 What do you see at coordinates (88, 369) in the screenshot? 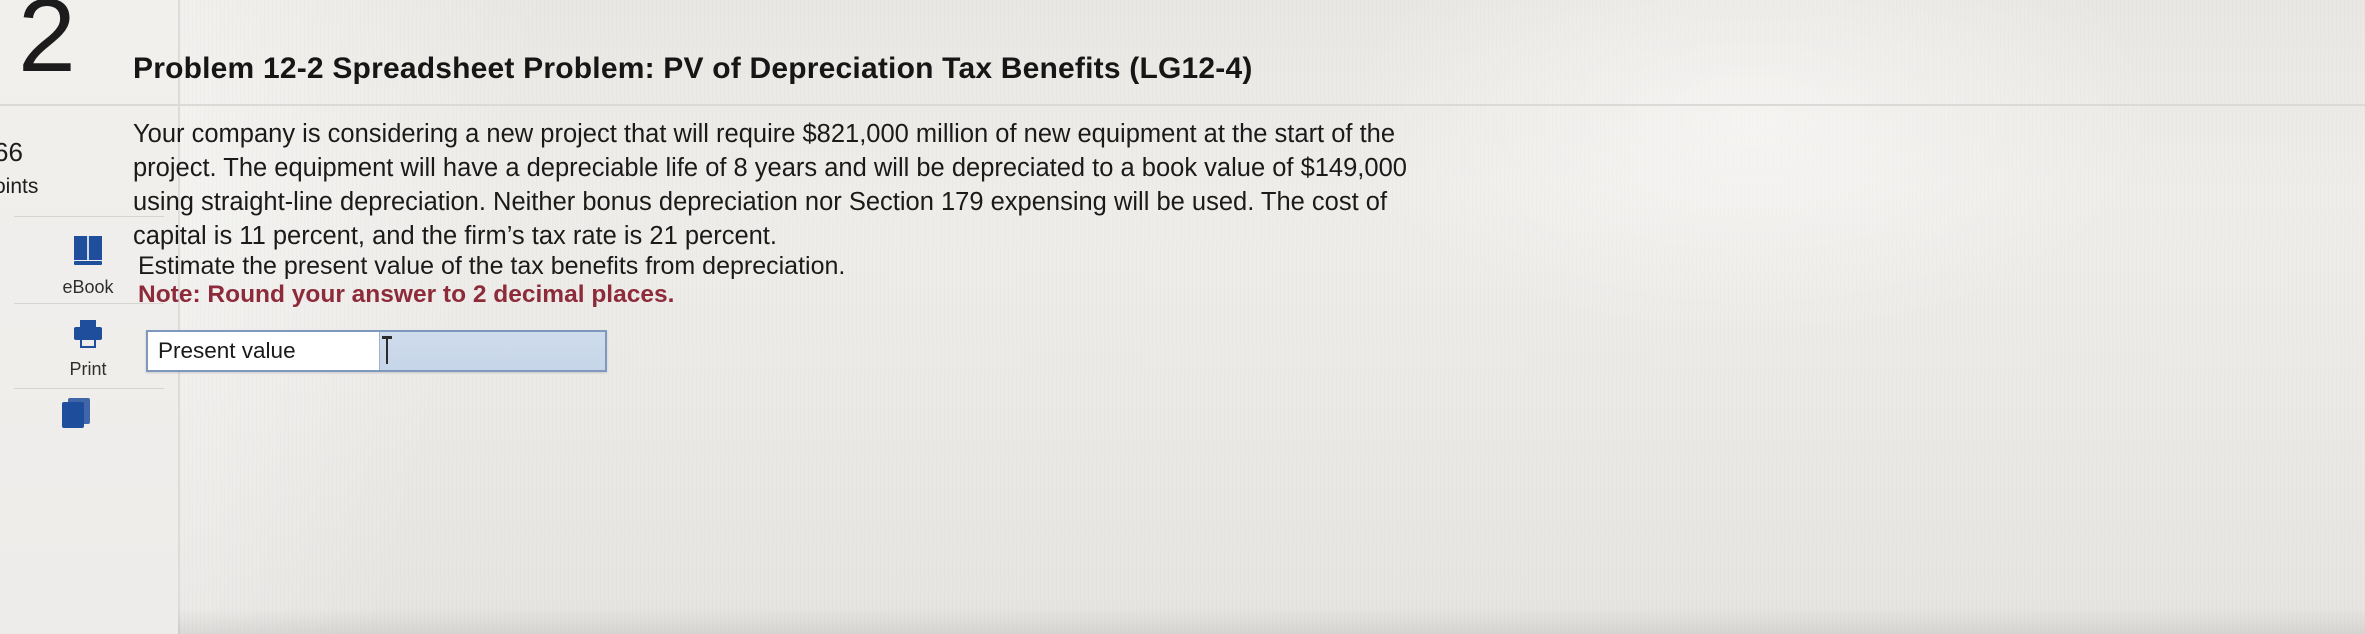
I see `sidebar-item-print-label: Print` at bounding box center [88, 369].